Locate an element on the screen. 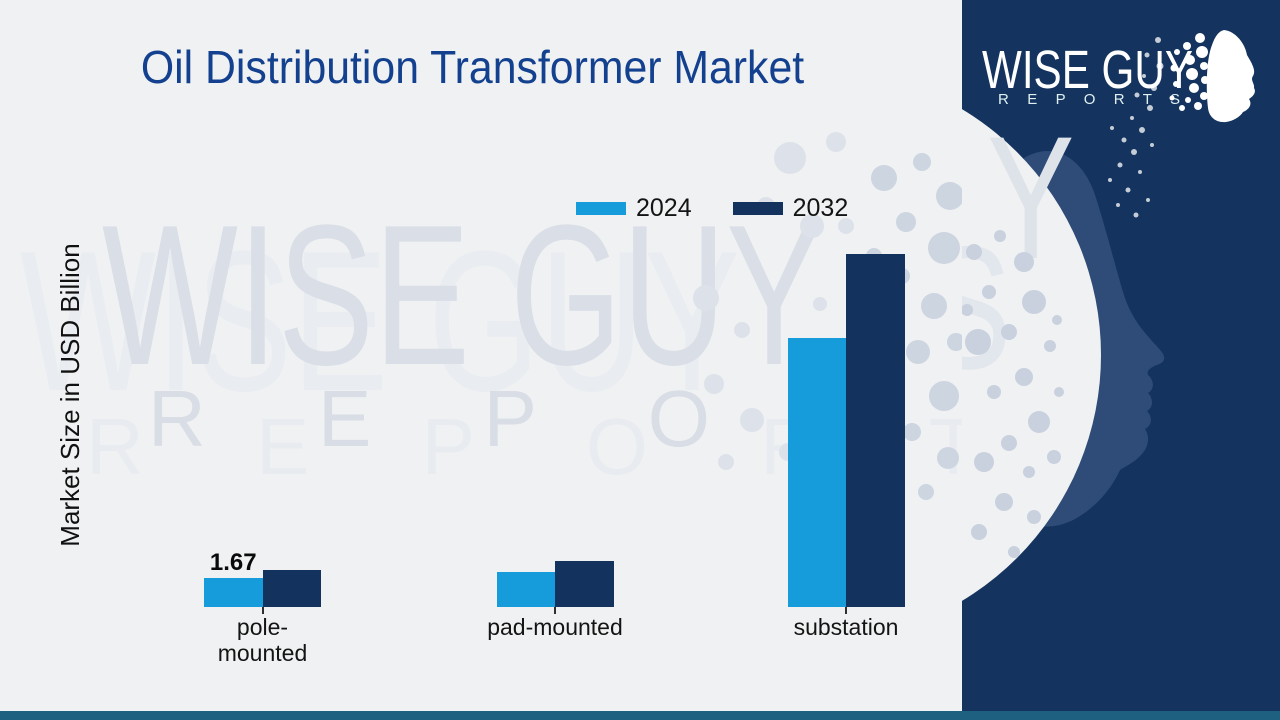 The image size is (1280, 720). bar-2024-pole-mounted is located at coordinates (233, 592).